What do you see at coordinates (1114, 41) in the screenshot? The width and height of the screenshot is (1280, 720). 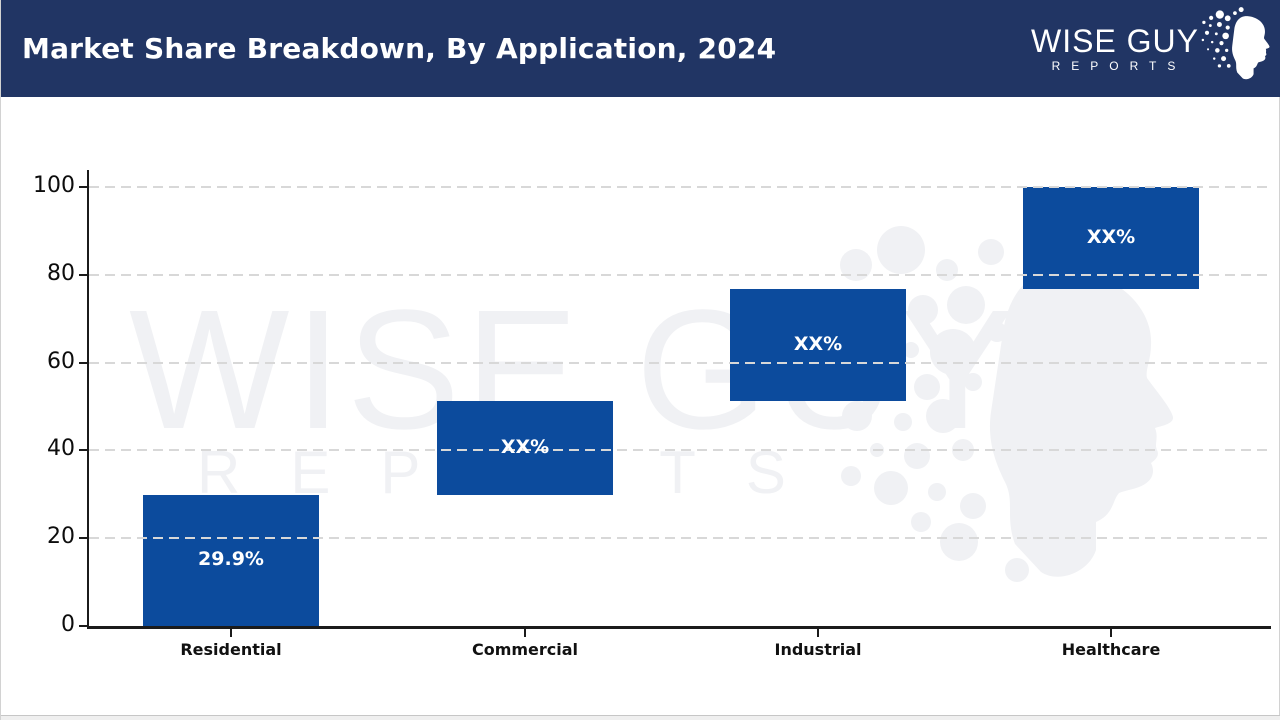 I see `brand-name: WISE GUY` at bounding box center [1114, 41].